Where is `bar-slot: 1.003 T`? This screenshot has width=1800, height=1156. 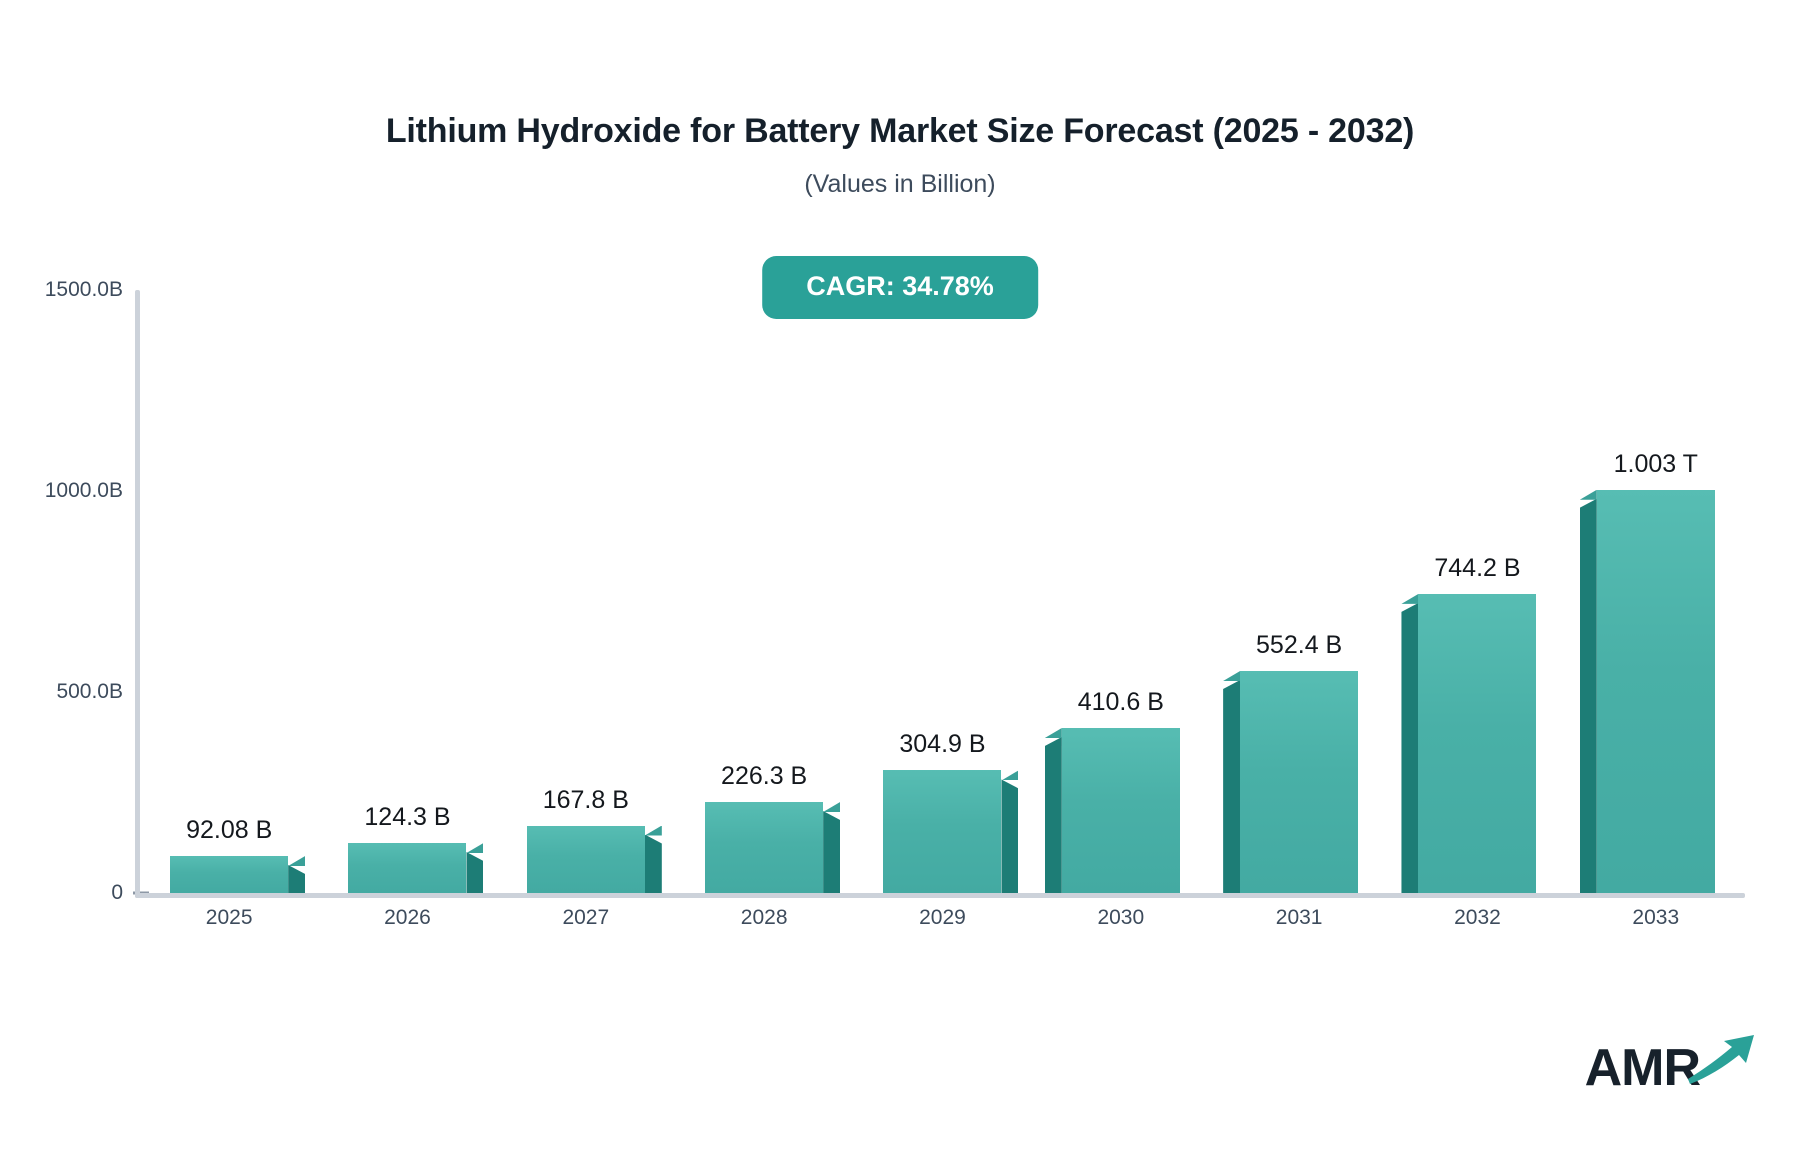
bar-slot: 1.003 T is located at coordinates (1656, 591).